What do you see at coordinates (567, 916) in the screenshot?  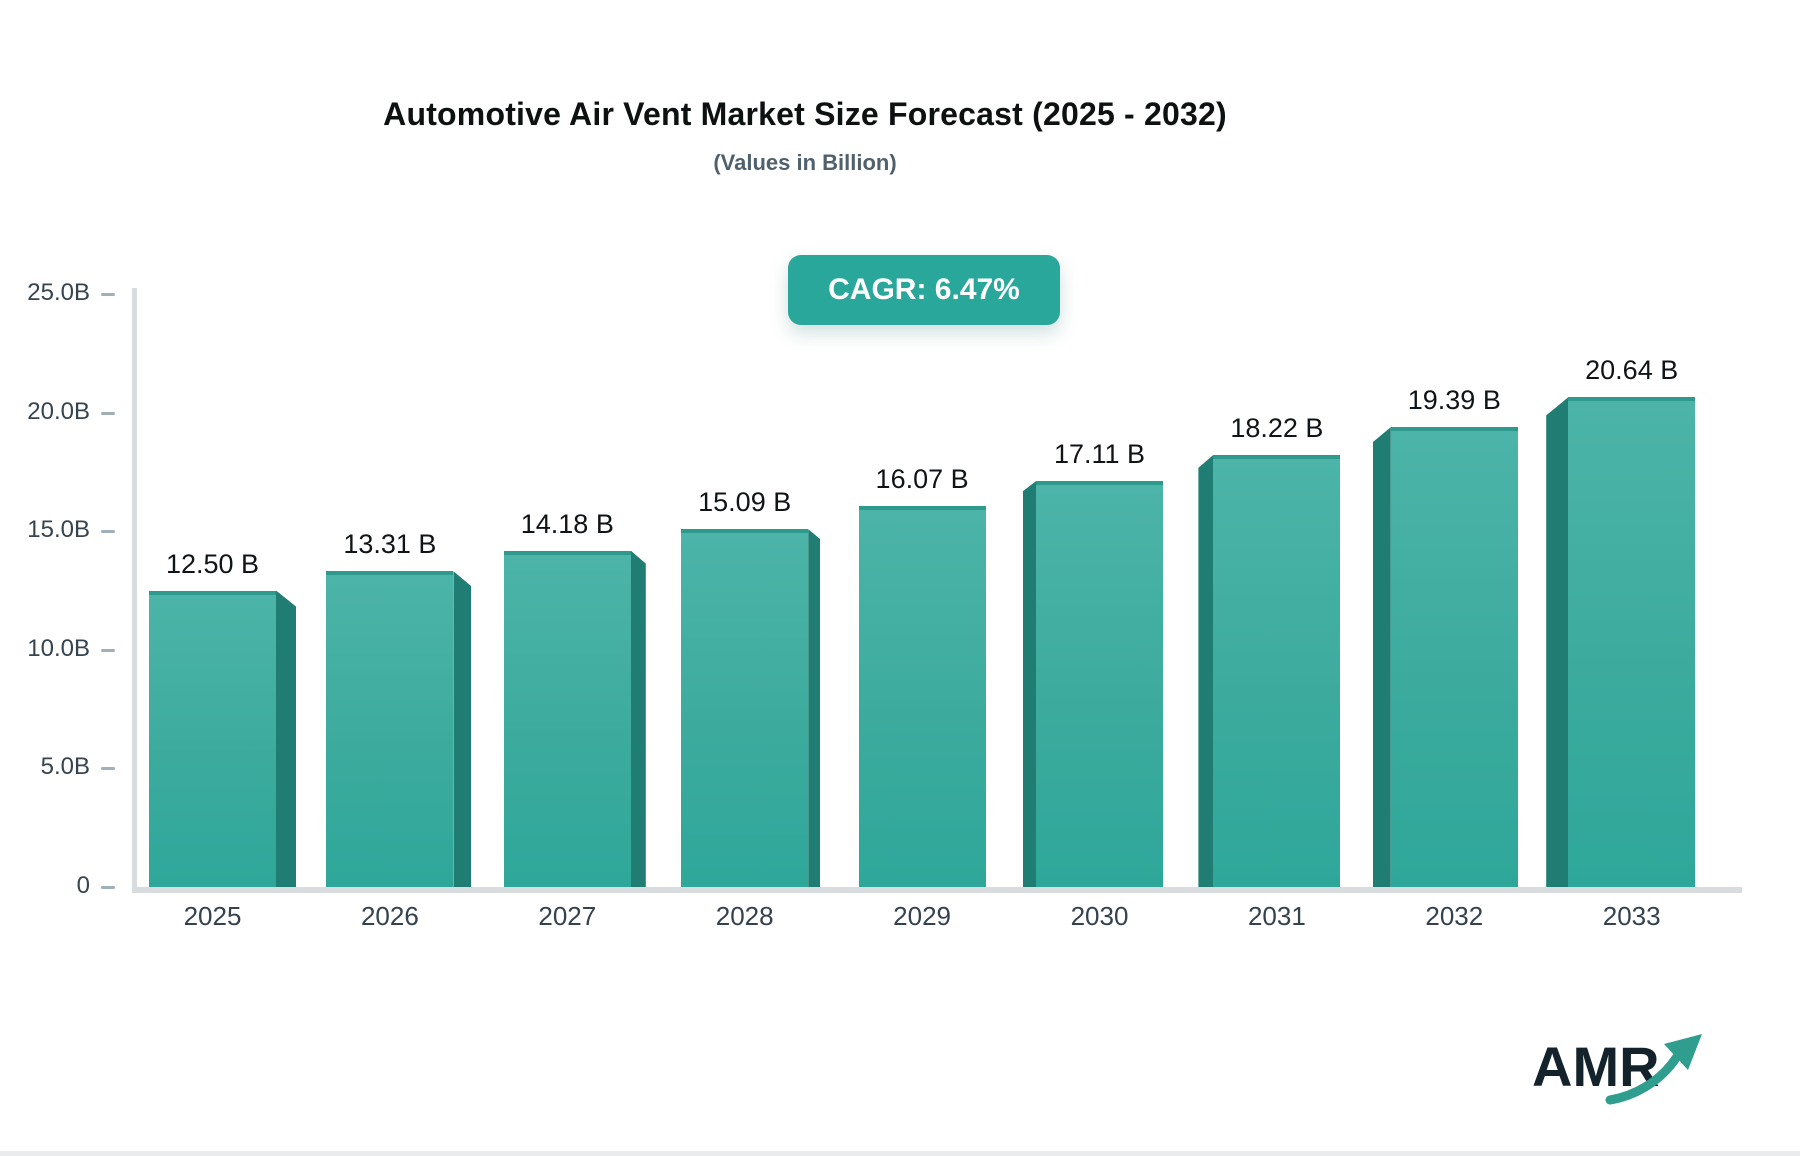 I see `x-tick-label: 2027` at bounding box center [567, 916].